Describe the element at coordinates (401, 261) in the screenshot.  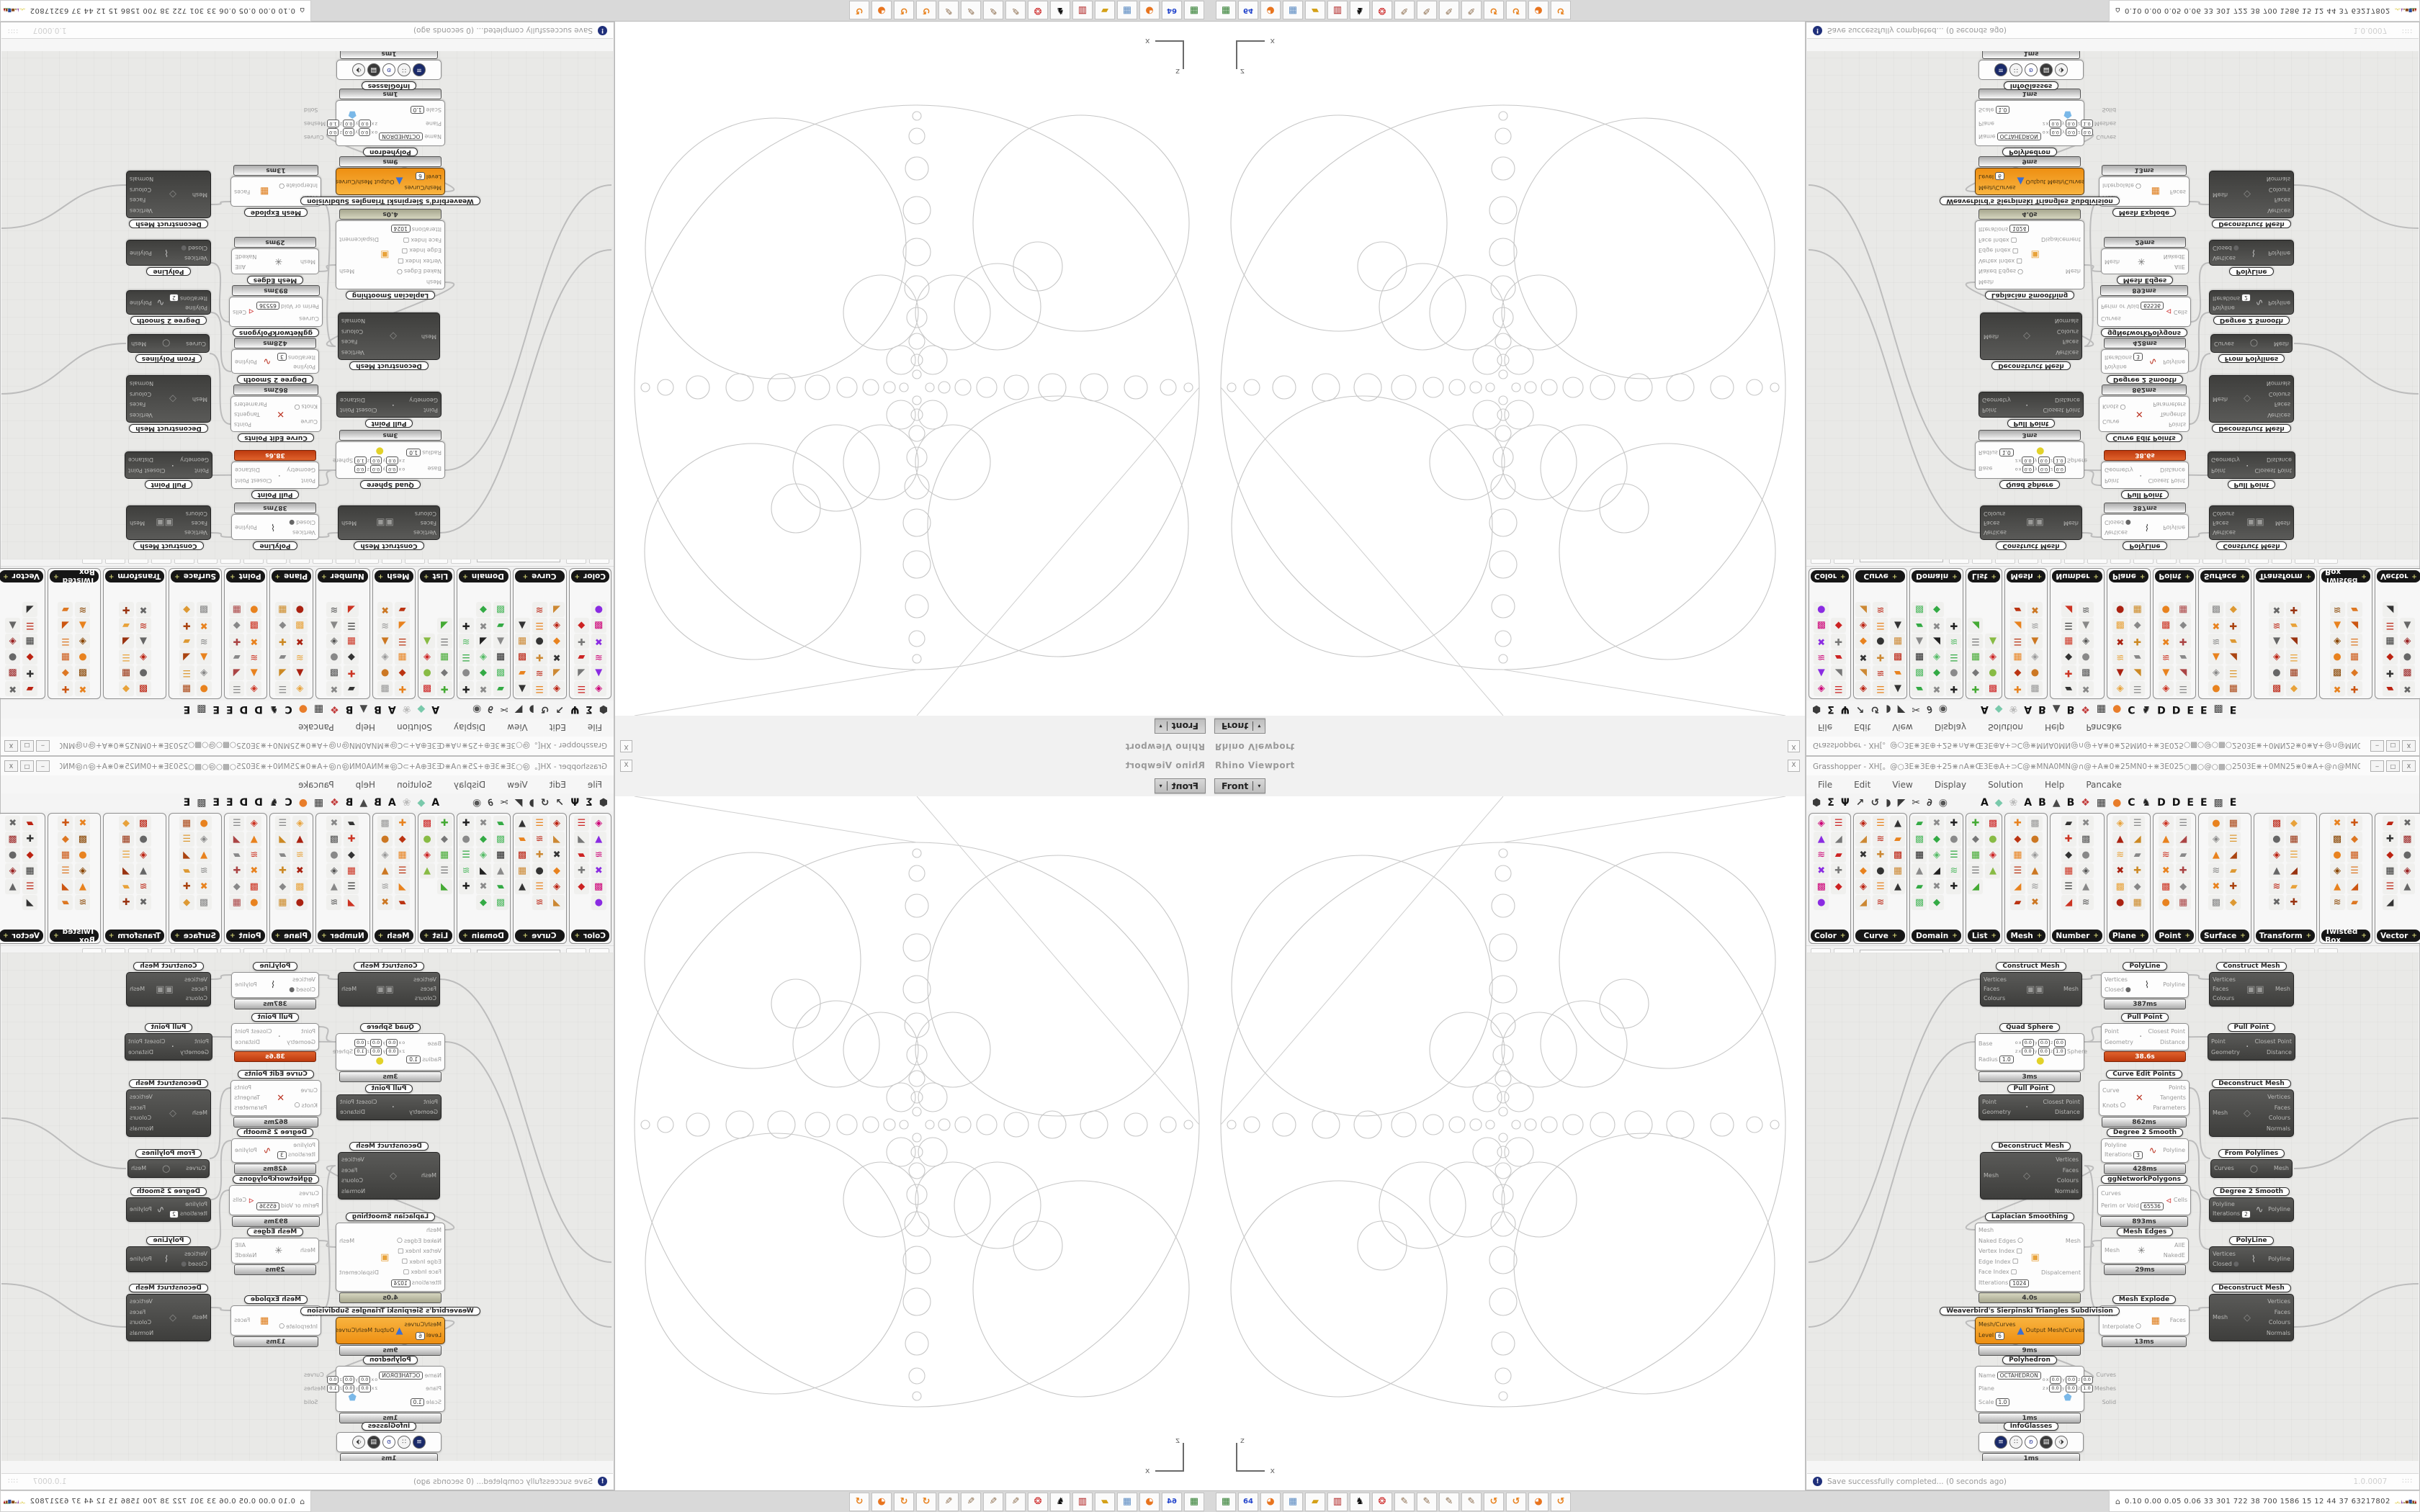
I see `value-chip: ▢` at that location.